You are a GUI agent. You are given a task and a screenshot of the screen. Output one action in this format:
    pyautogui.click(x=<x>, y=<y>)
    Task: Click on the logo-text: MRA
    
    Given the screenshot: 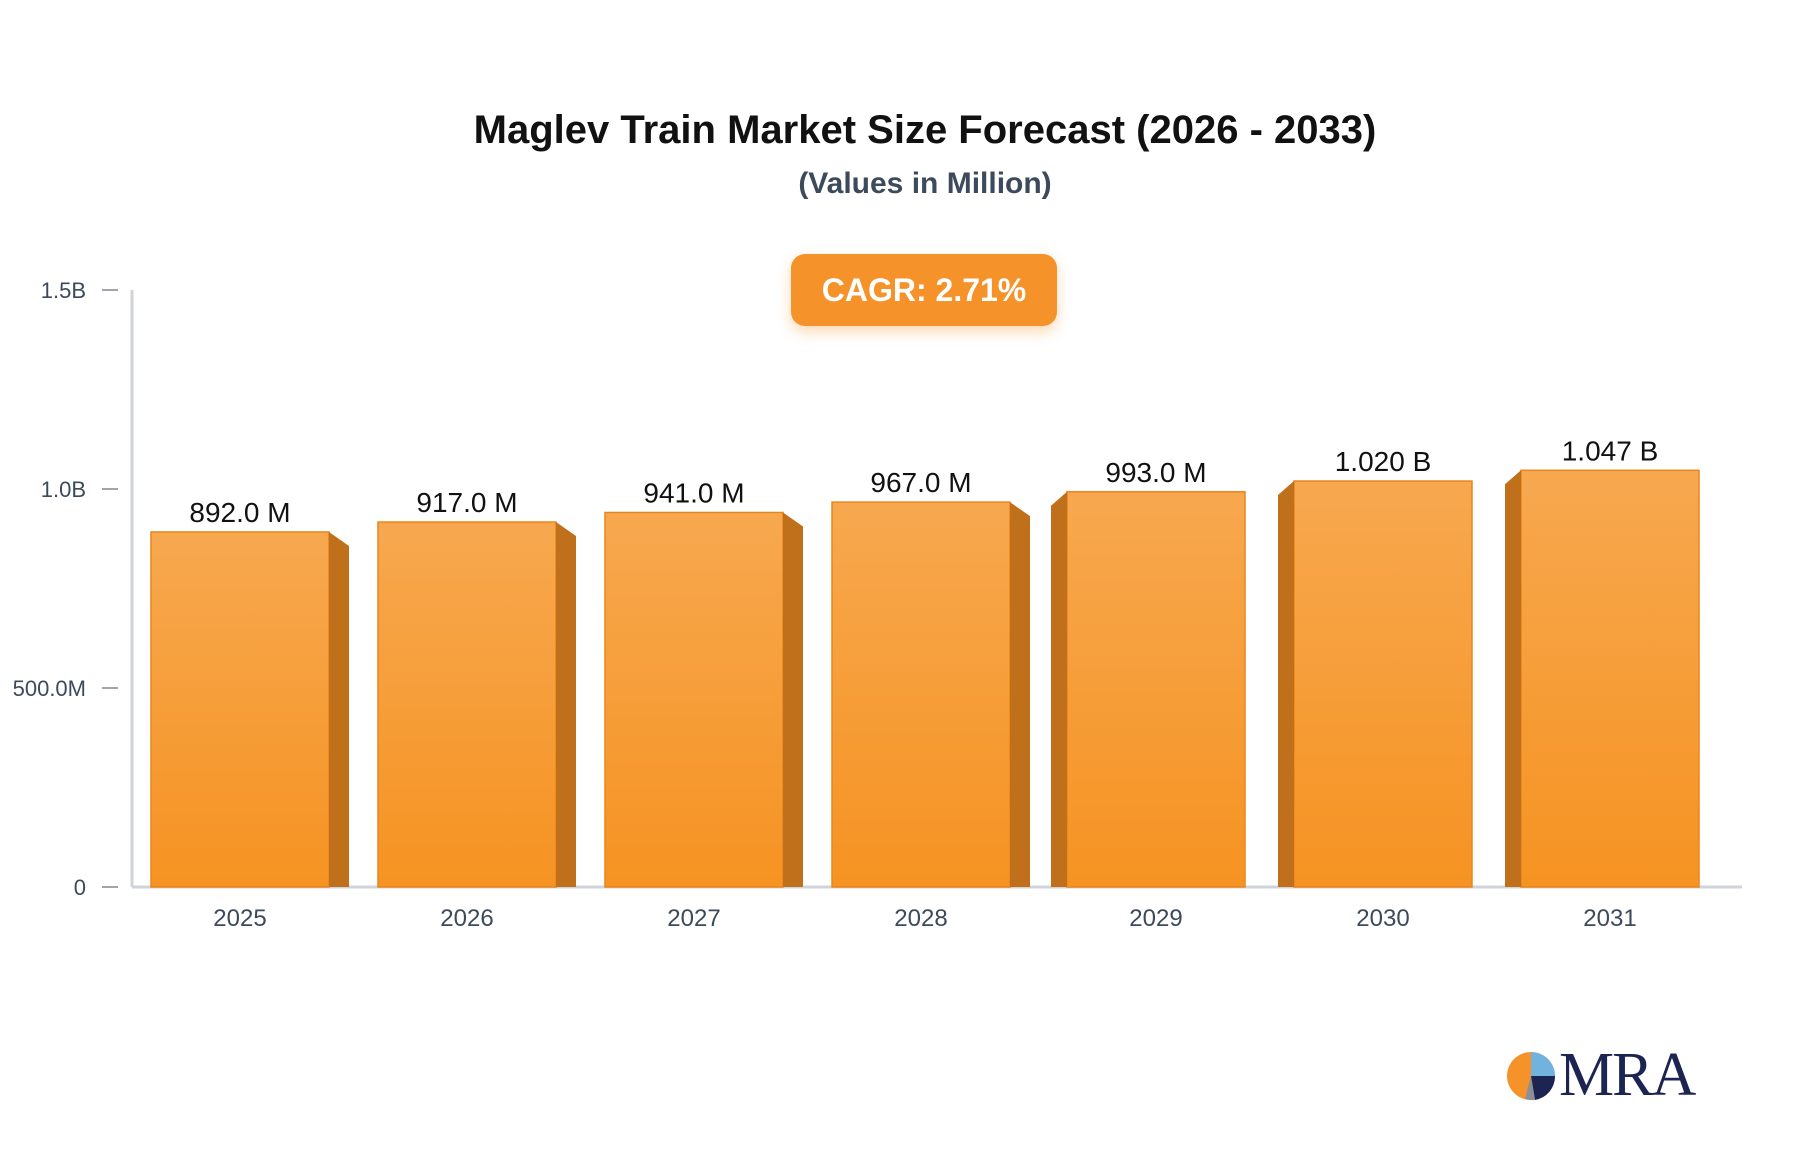 What is the action you would take?
    pyautogui.click(x=1627, y=1075)
    